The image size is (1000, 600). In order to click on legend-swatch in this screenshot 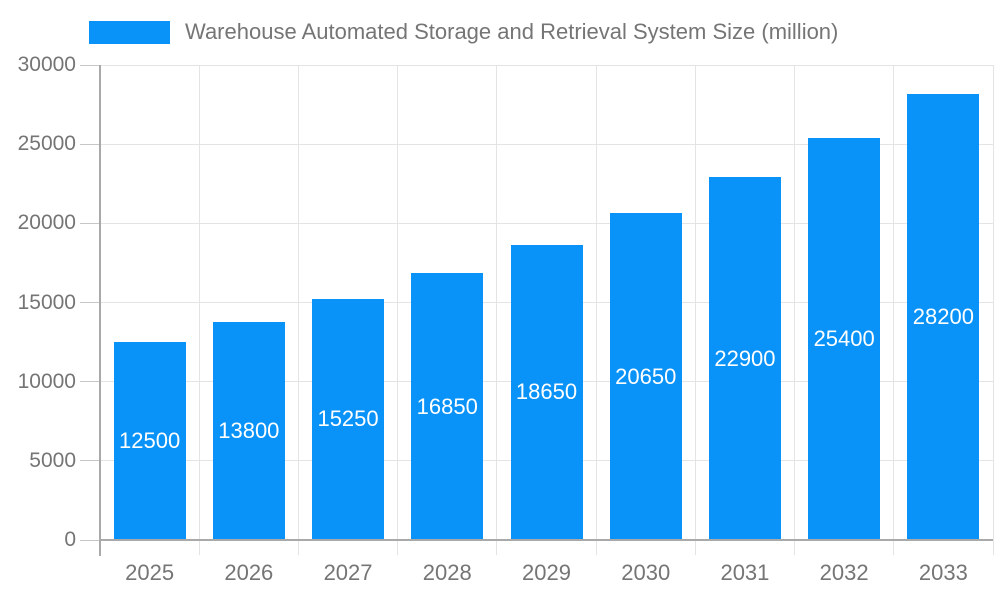, I will do `click(129, 32)`.